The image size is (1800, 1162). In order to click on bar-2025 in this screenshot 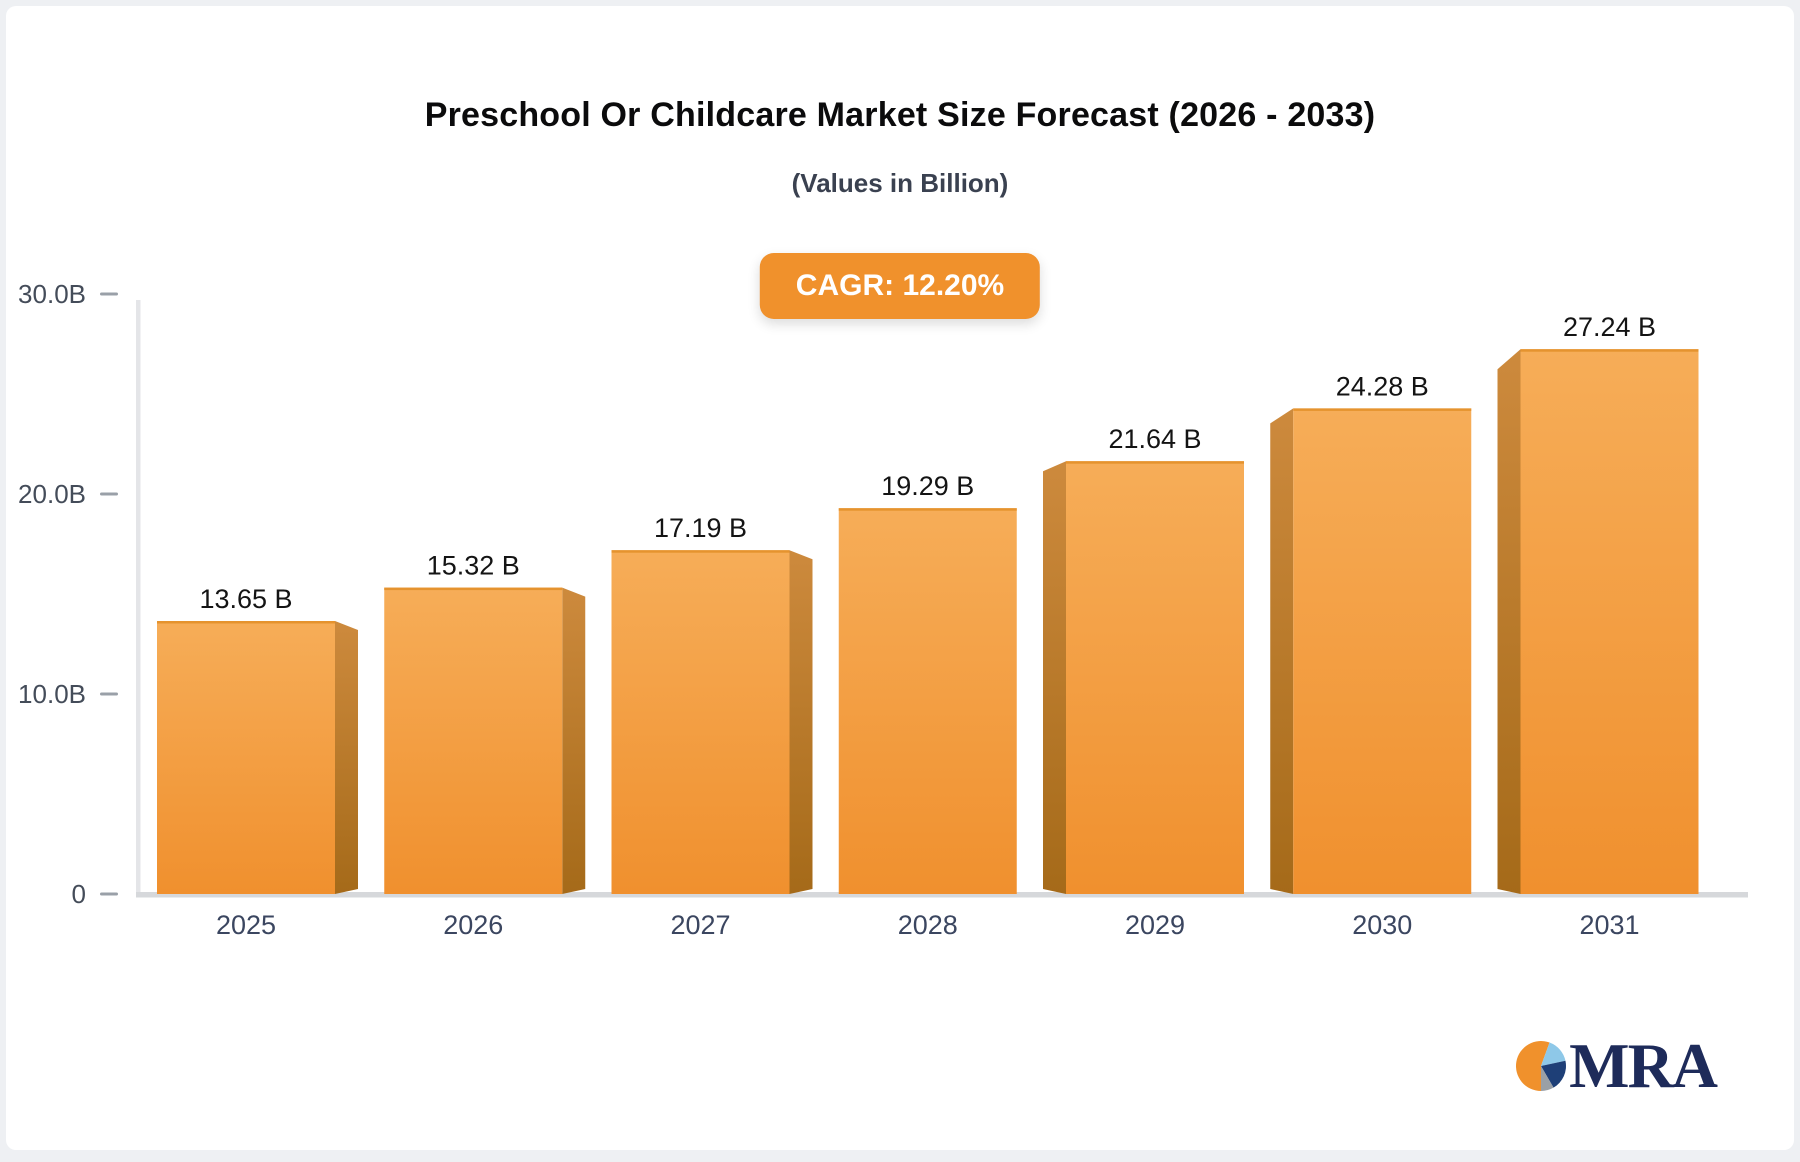, I will do `click(246, 757)`.